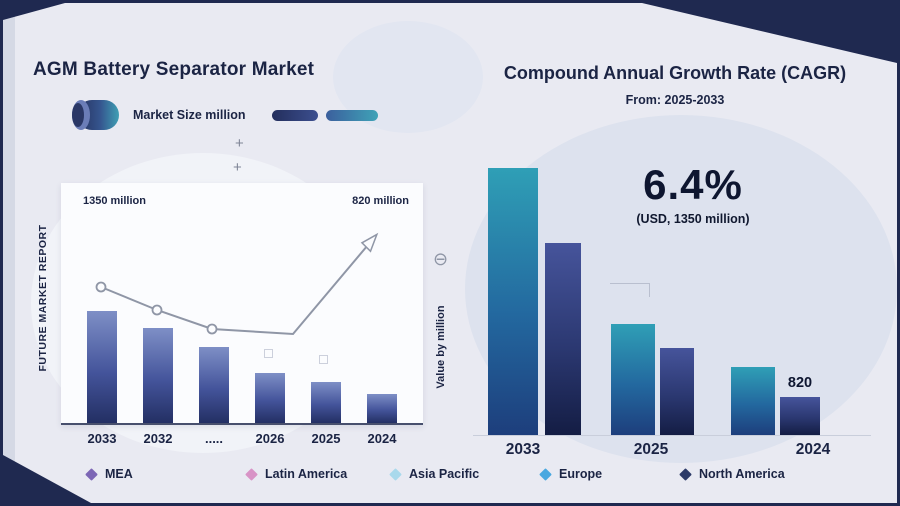 This screenshot has width=900, height=506. What do you see at coordinates (158, 375) in the screenshot?
I see `market-size-bar-2032` at bounding box center [158, 375].